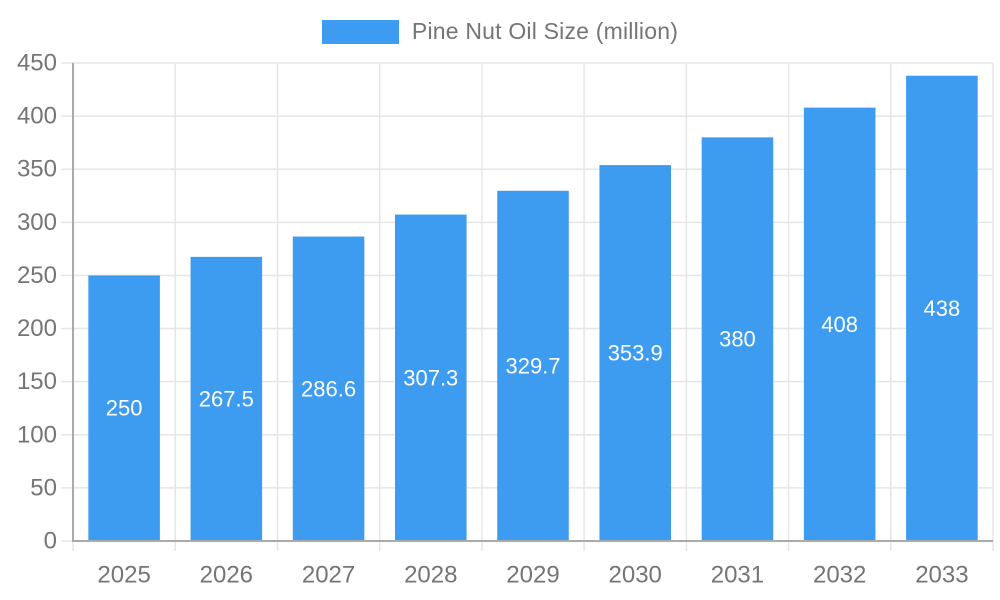 The width and height of the screenshot is (1000, 600). Describe the element at coordinates (37, 434) in the screenshot. I see `y-tick-label: 100` at that location.